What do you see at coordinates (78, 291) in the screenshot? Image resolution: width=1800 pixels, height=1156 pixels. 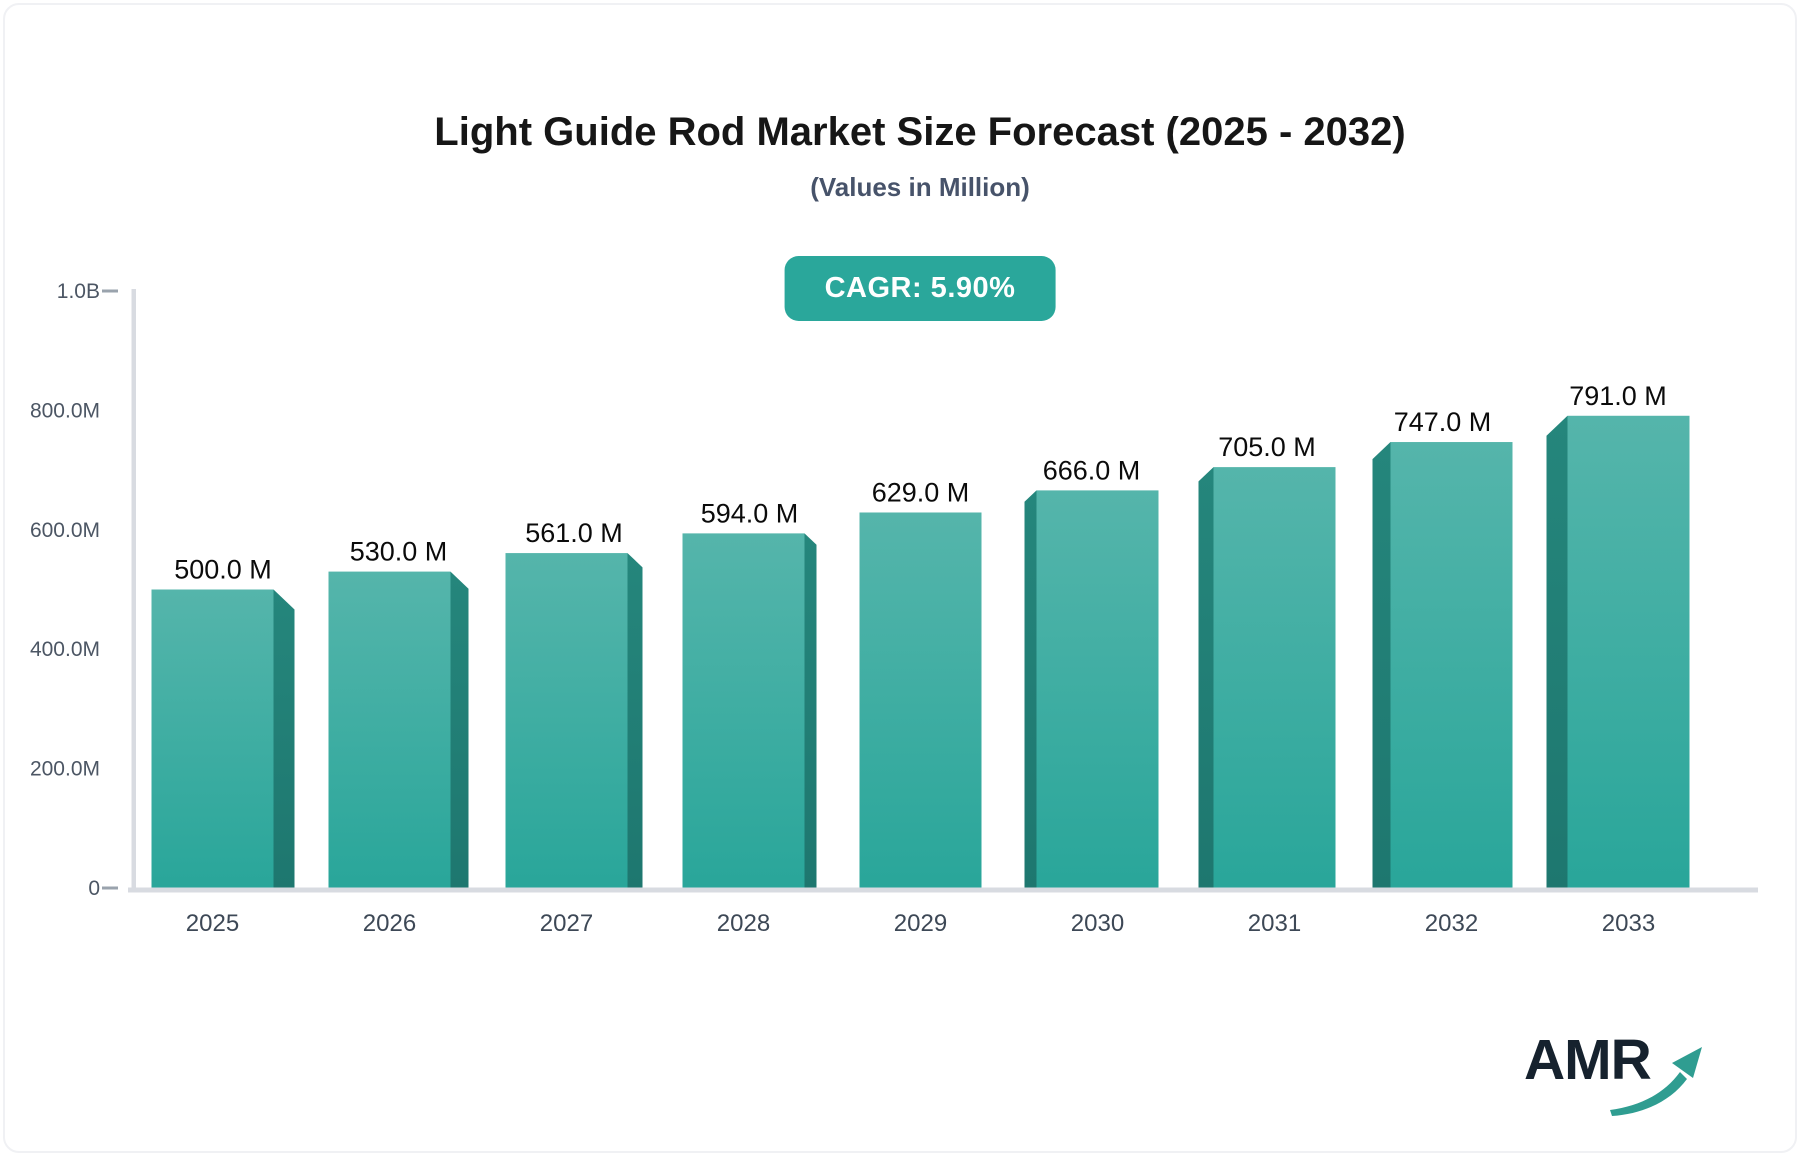 I see `y-axis-label: 1.0B` at bounding box center [78, 291].